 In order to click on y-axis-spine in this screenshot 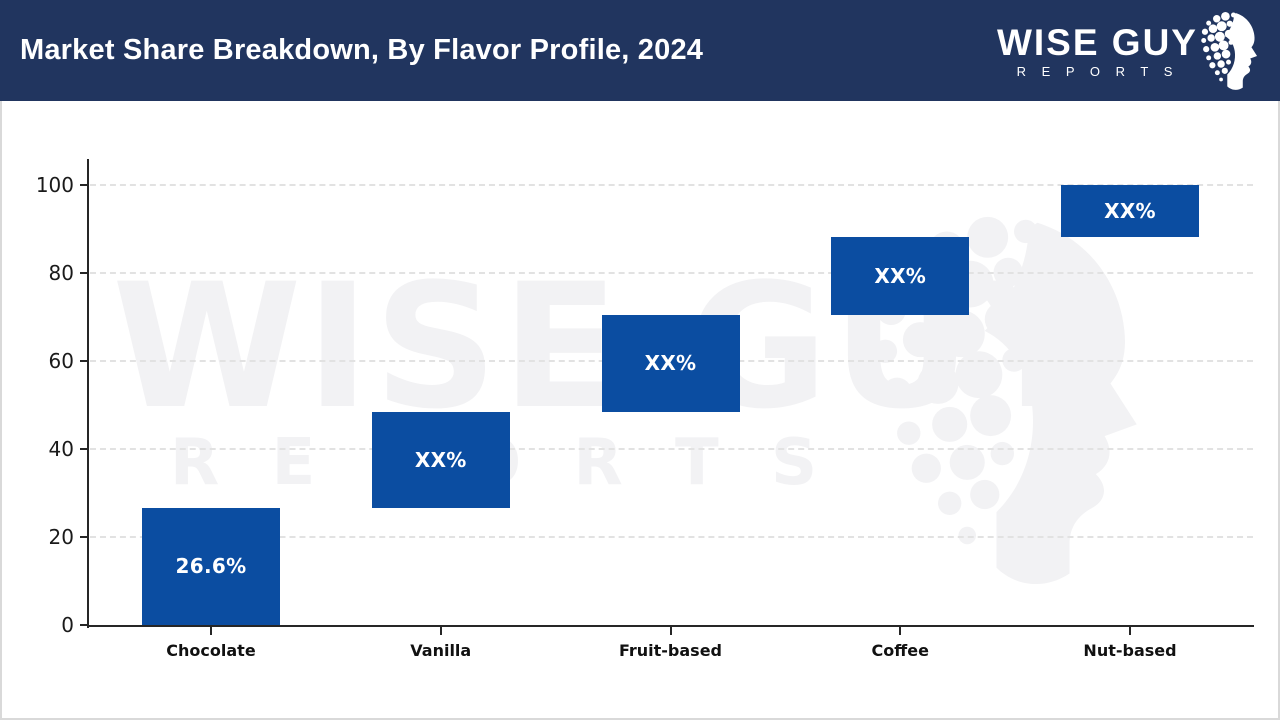, I will do `click(88, 393)`.